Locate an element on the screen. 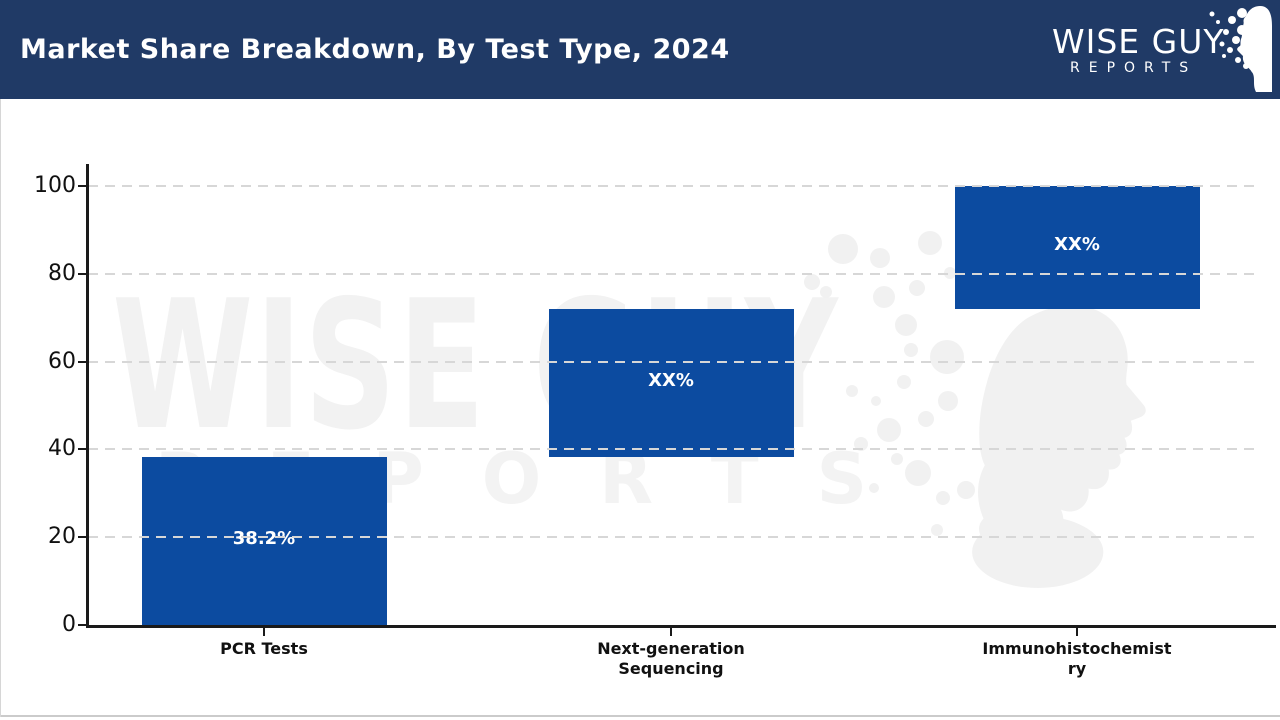 The width and height of the screenshot is (1280, 720). y-axis-line is located at coordinates (87, 396).